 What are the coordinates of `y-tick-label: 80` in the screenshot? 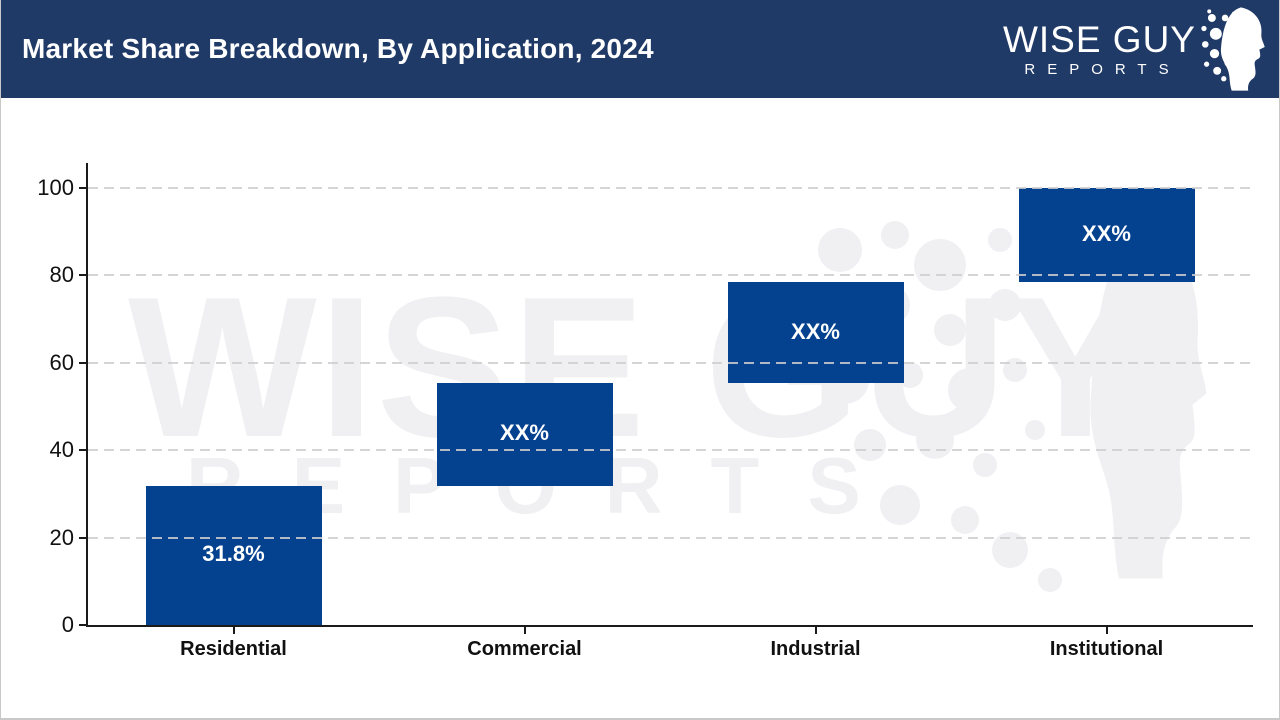 It's located at (61, 274).